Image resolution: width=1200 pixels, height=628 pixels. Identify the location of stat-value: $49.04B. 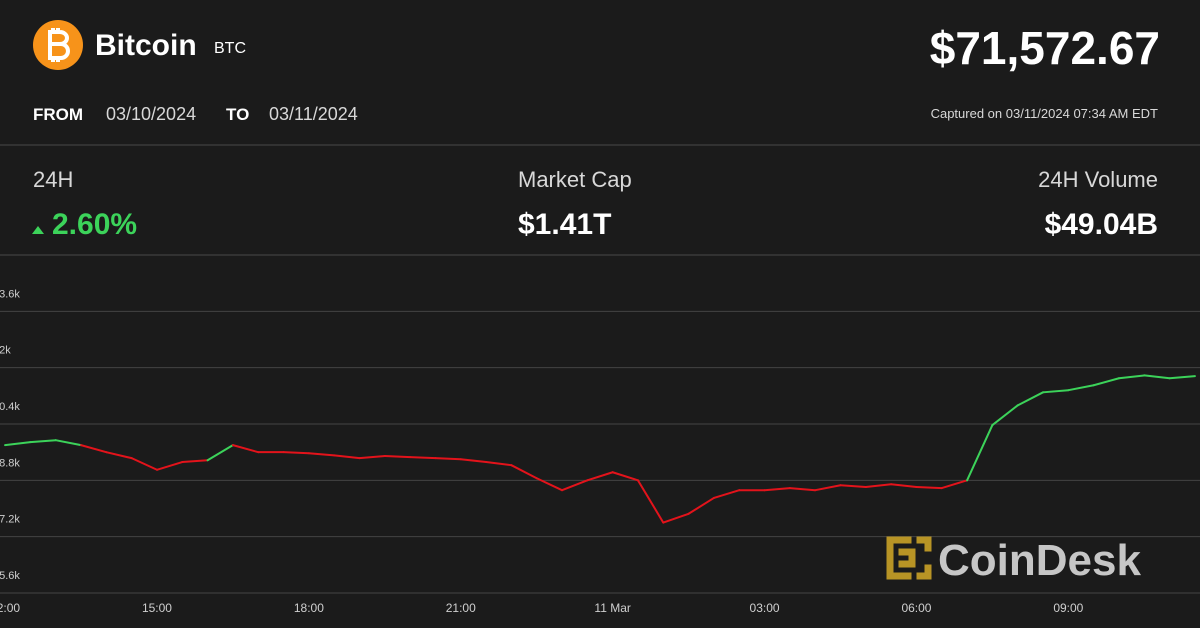
(1101, 224).